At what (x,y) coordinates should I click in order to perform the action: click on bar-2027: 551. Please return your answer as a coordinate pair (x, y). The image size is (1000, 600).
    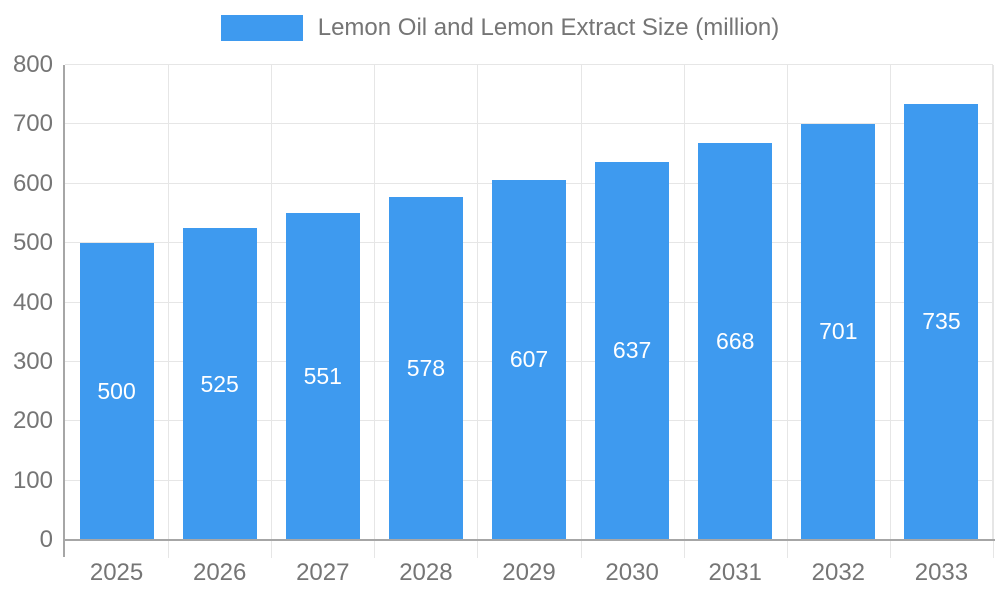
    Looking at the image, I should click on (322, 376).